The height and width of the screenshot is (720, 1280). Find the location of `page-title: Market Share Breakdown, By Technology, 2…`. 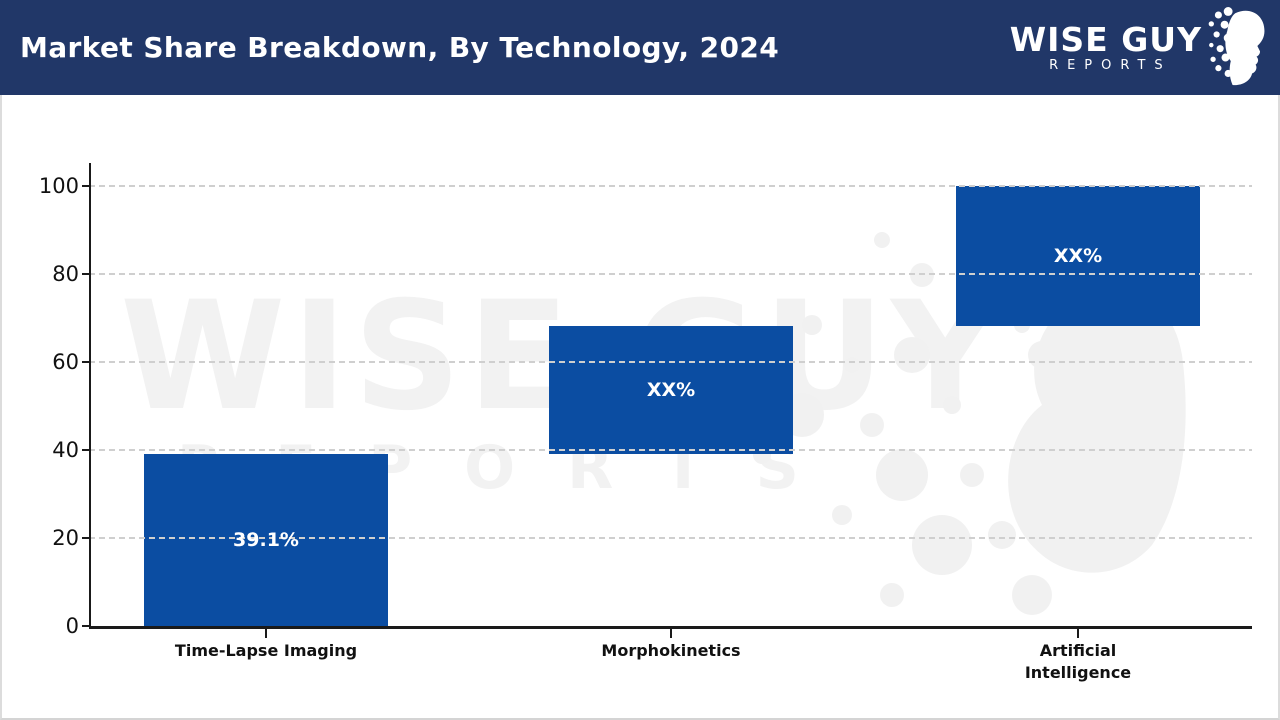

page-title: Market Share Breakdown, By Technology, 2… is located at coordinates (400, 47).